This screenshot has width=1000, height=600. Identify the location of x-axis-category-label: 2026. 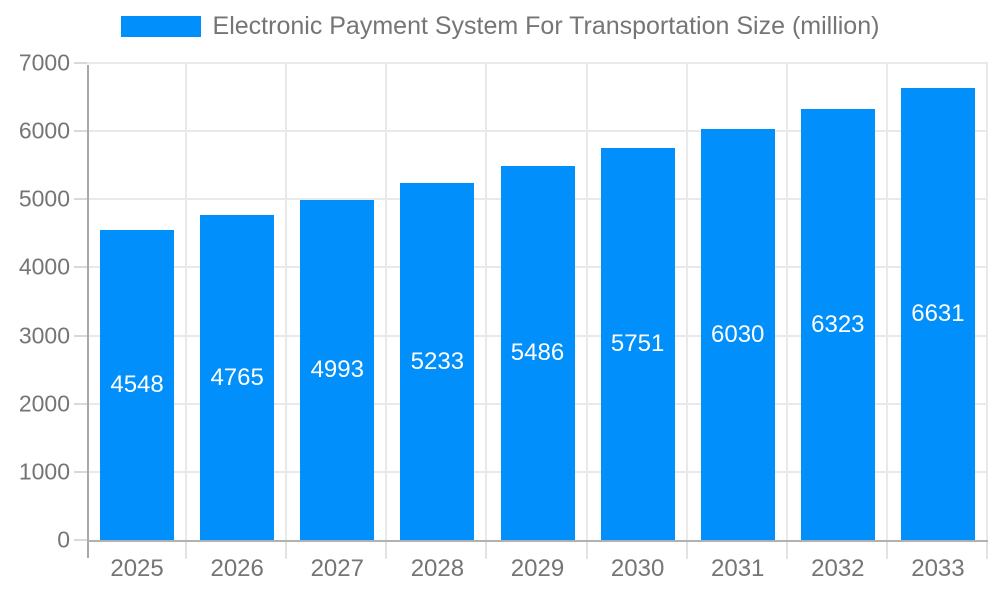
(237, 568).